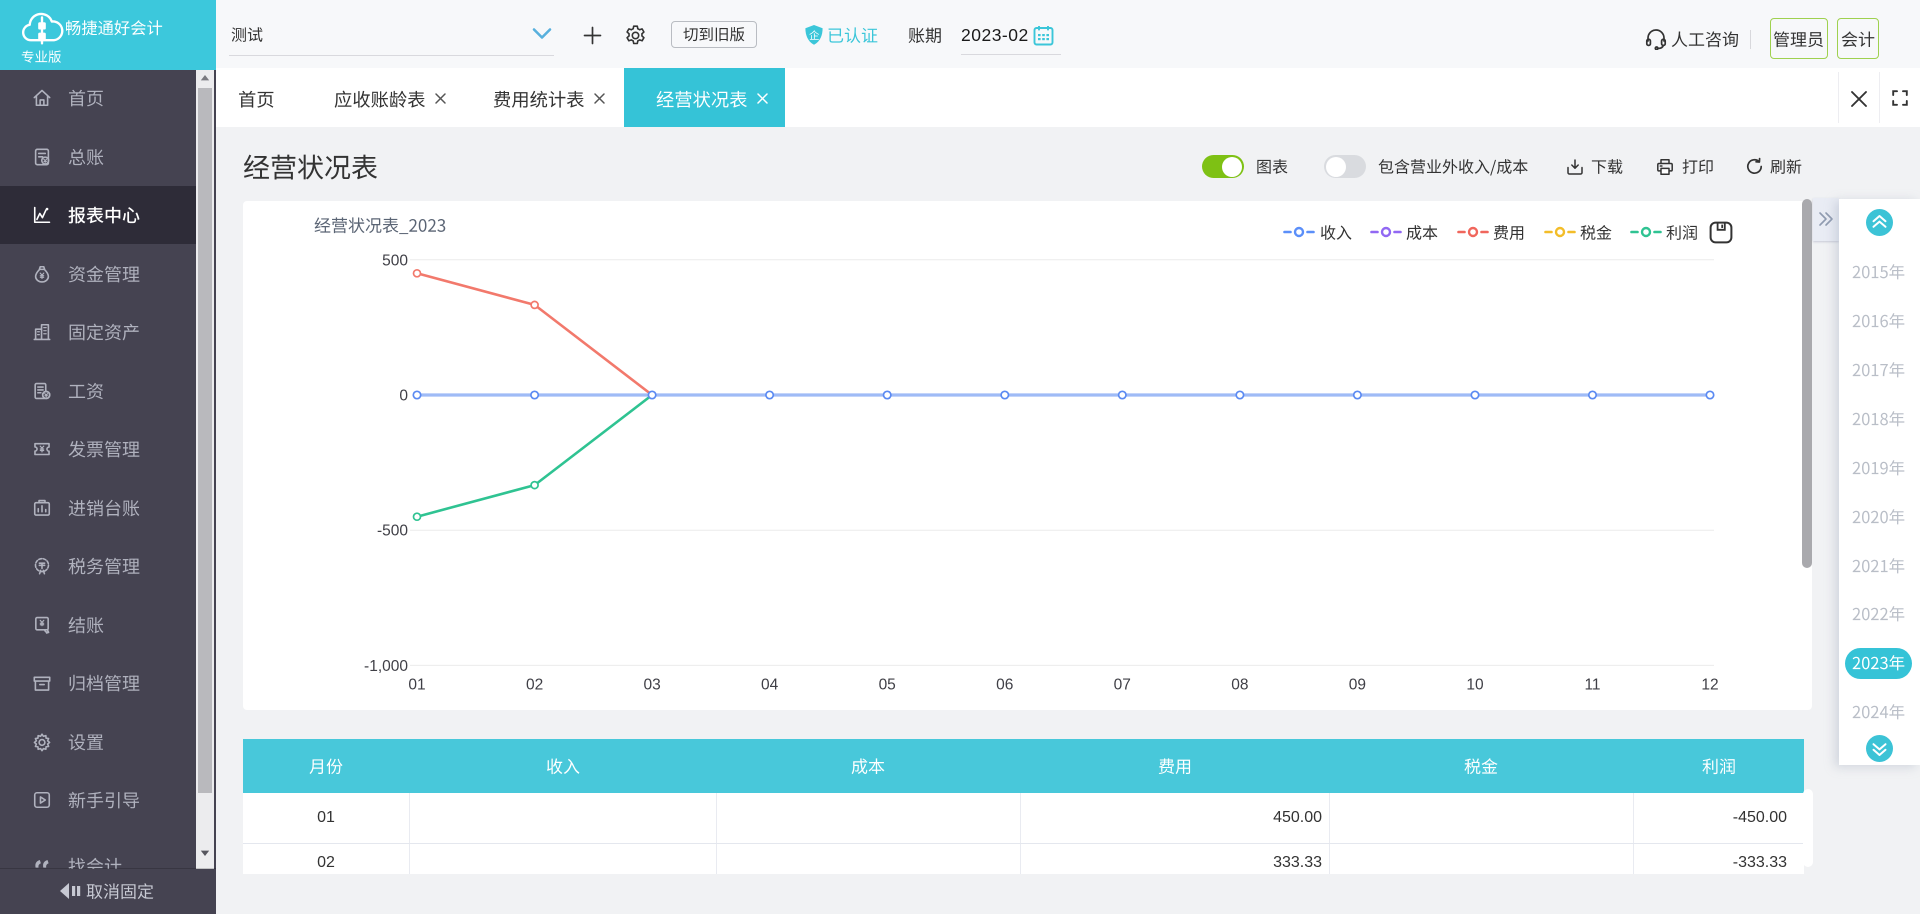  I want to click on svg-text: -1,000, so click(386, 666).